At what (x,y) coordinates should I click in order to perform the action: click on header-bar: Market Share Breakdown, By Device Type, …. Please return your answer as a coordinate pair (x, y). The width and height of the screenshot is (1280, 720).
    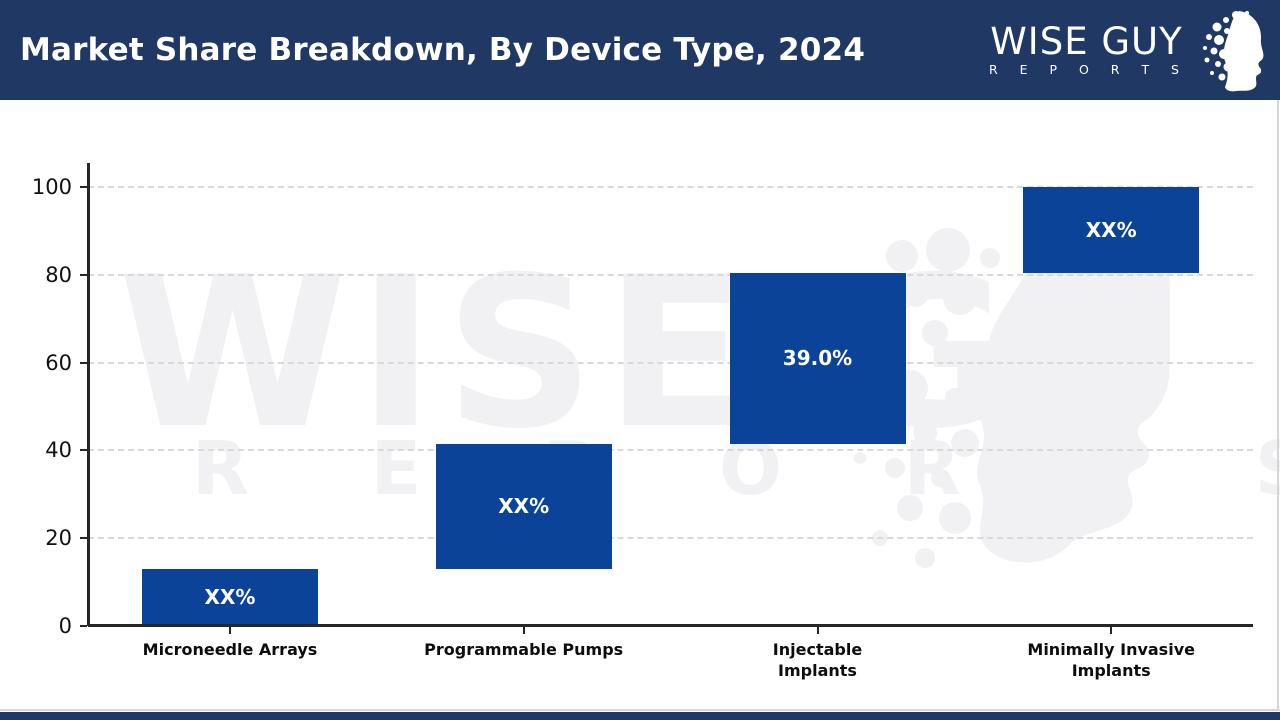
    Looking at the image, I should click on (640, 50).